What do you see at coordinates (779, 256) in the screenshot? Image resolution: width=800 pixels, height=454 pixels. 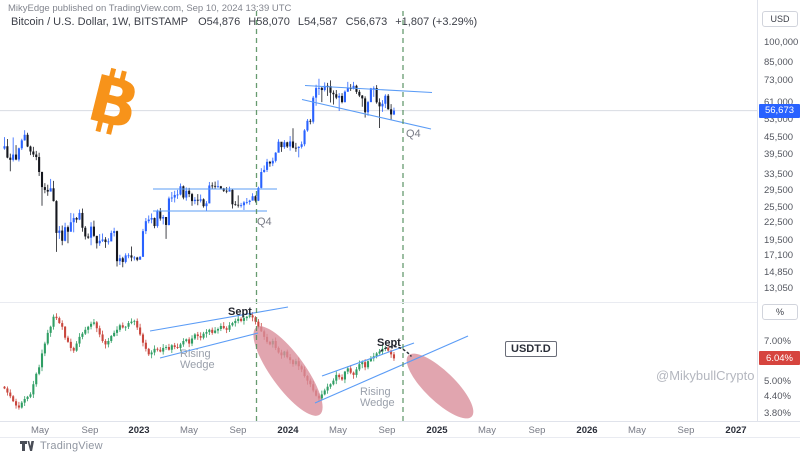 I see `price-tick-label: 17,100` at bounding box center [779, 256].